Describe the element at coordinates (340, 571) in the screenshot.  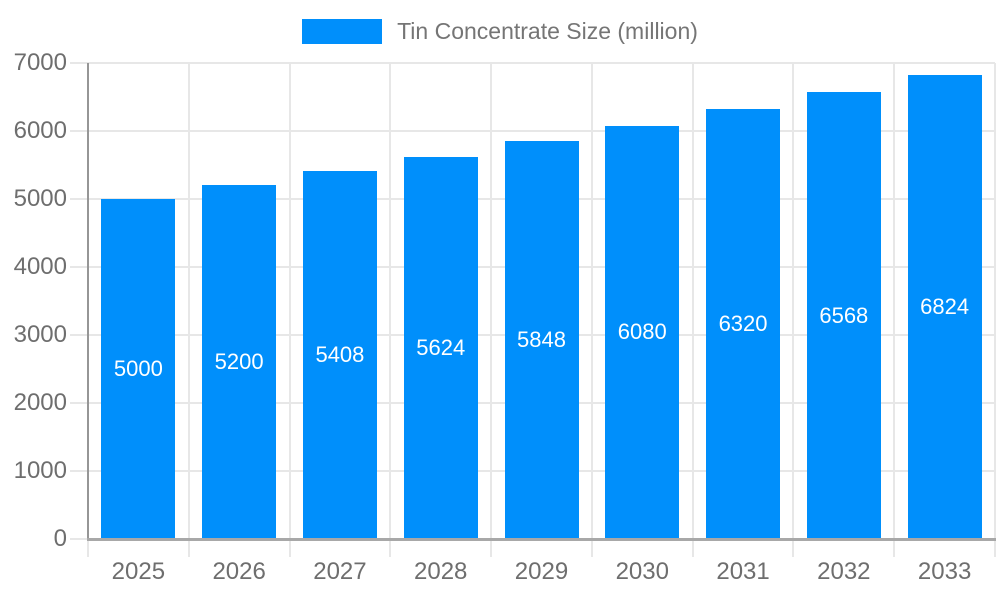
I see `x-tick-label: 2027` at that location.